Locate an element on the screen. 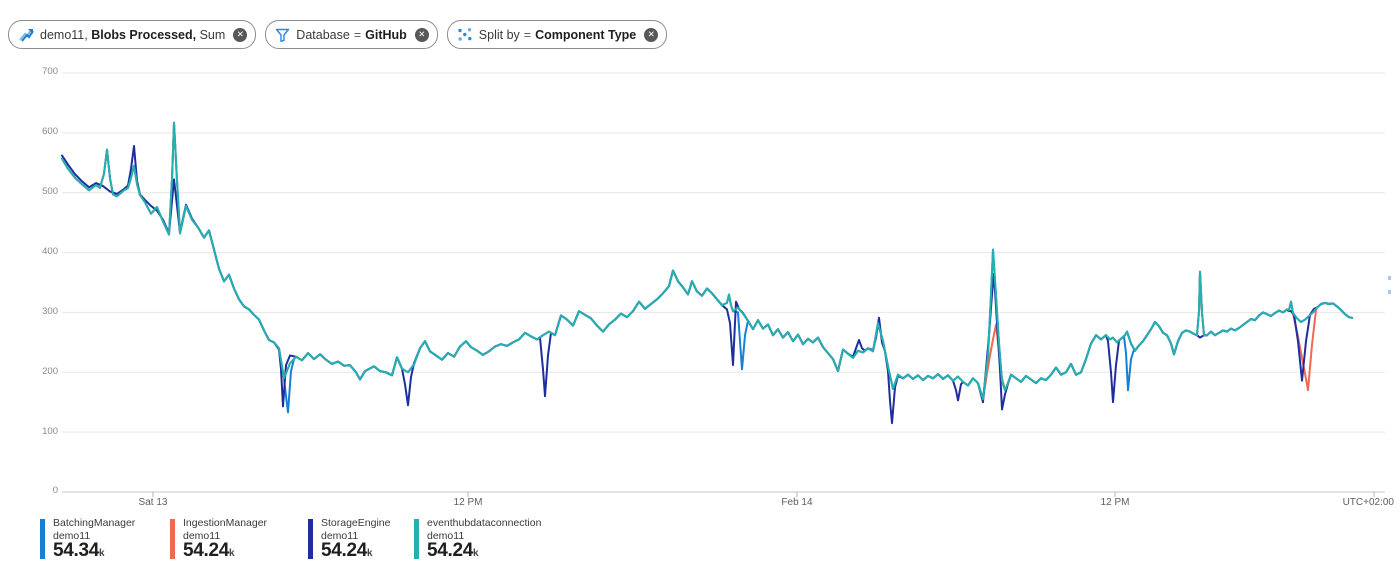  split-by-pill: Split by = Component Type ✕ is located at coordinates (557, 34).